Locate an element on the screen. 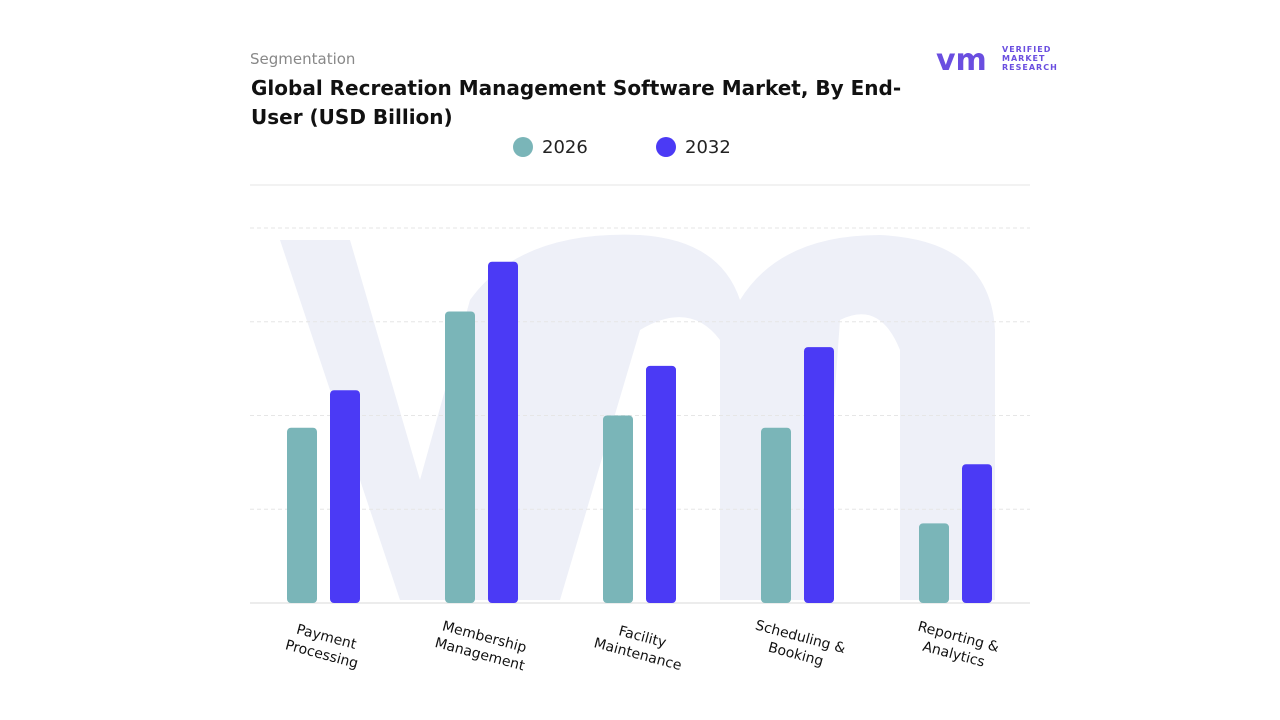 This screenshot has width=1280, height=720. logo-text: RESEARCH is located at coordinates (1030, 67).